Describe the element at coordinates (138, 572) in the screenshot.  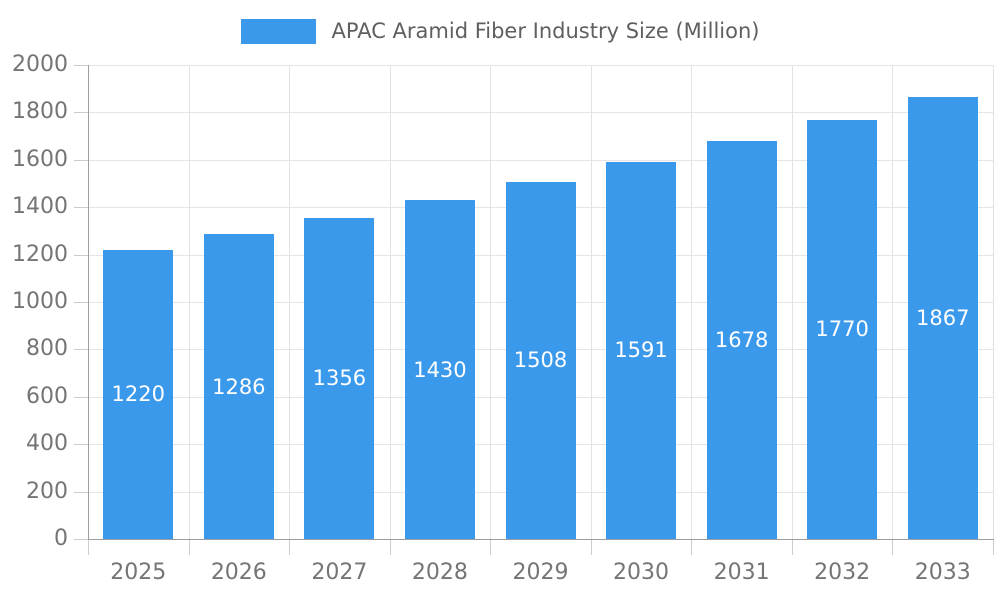
I see `x-axis-label: 2025` at that location.